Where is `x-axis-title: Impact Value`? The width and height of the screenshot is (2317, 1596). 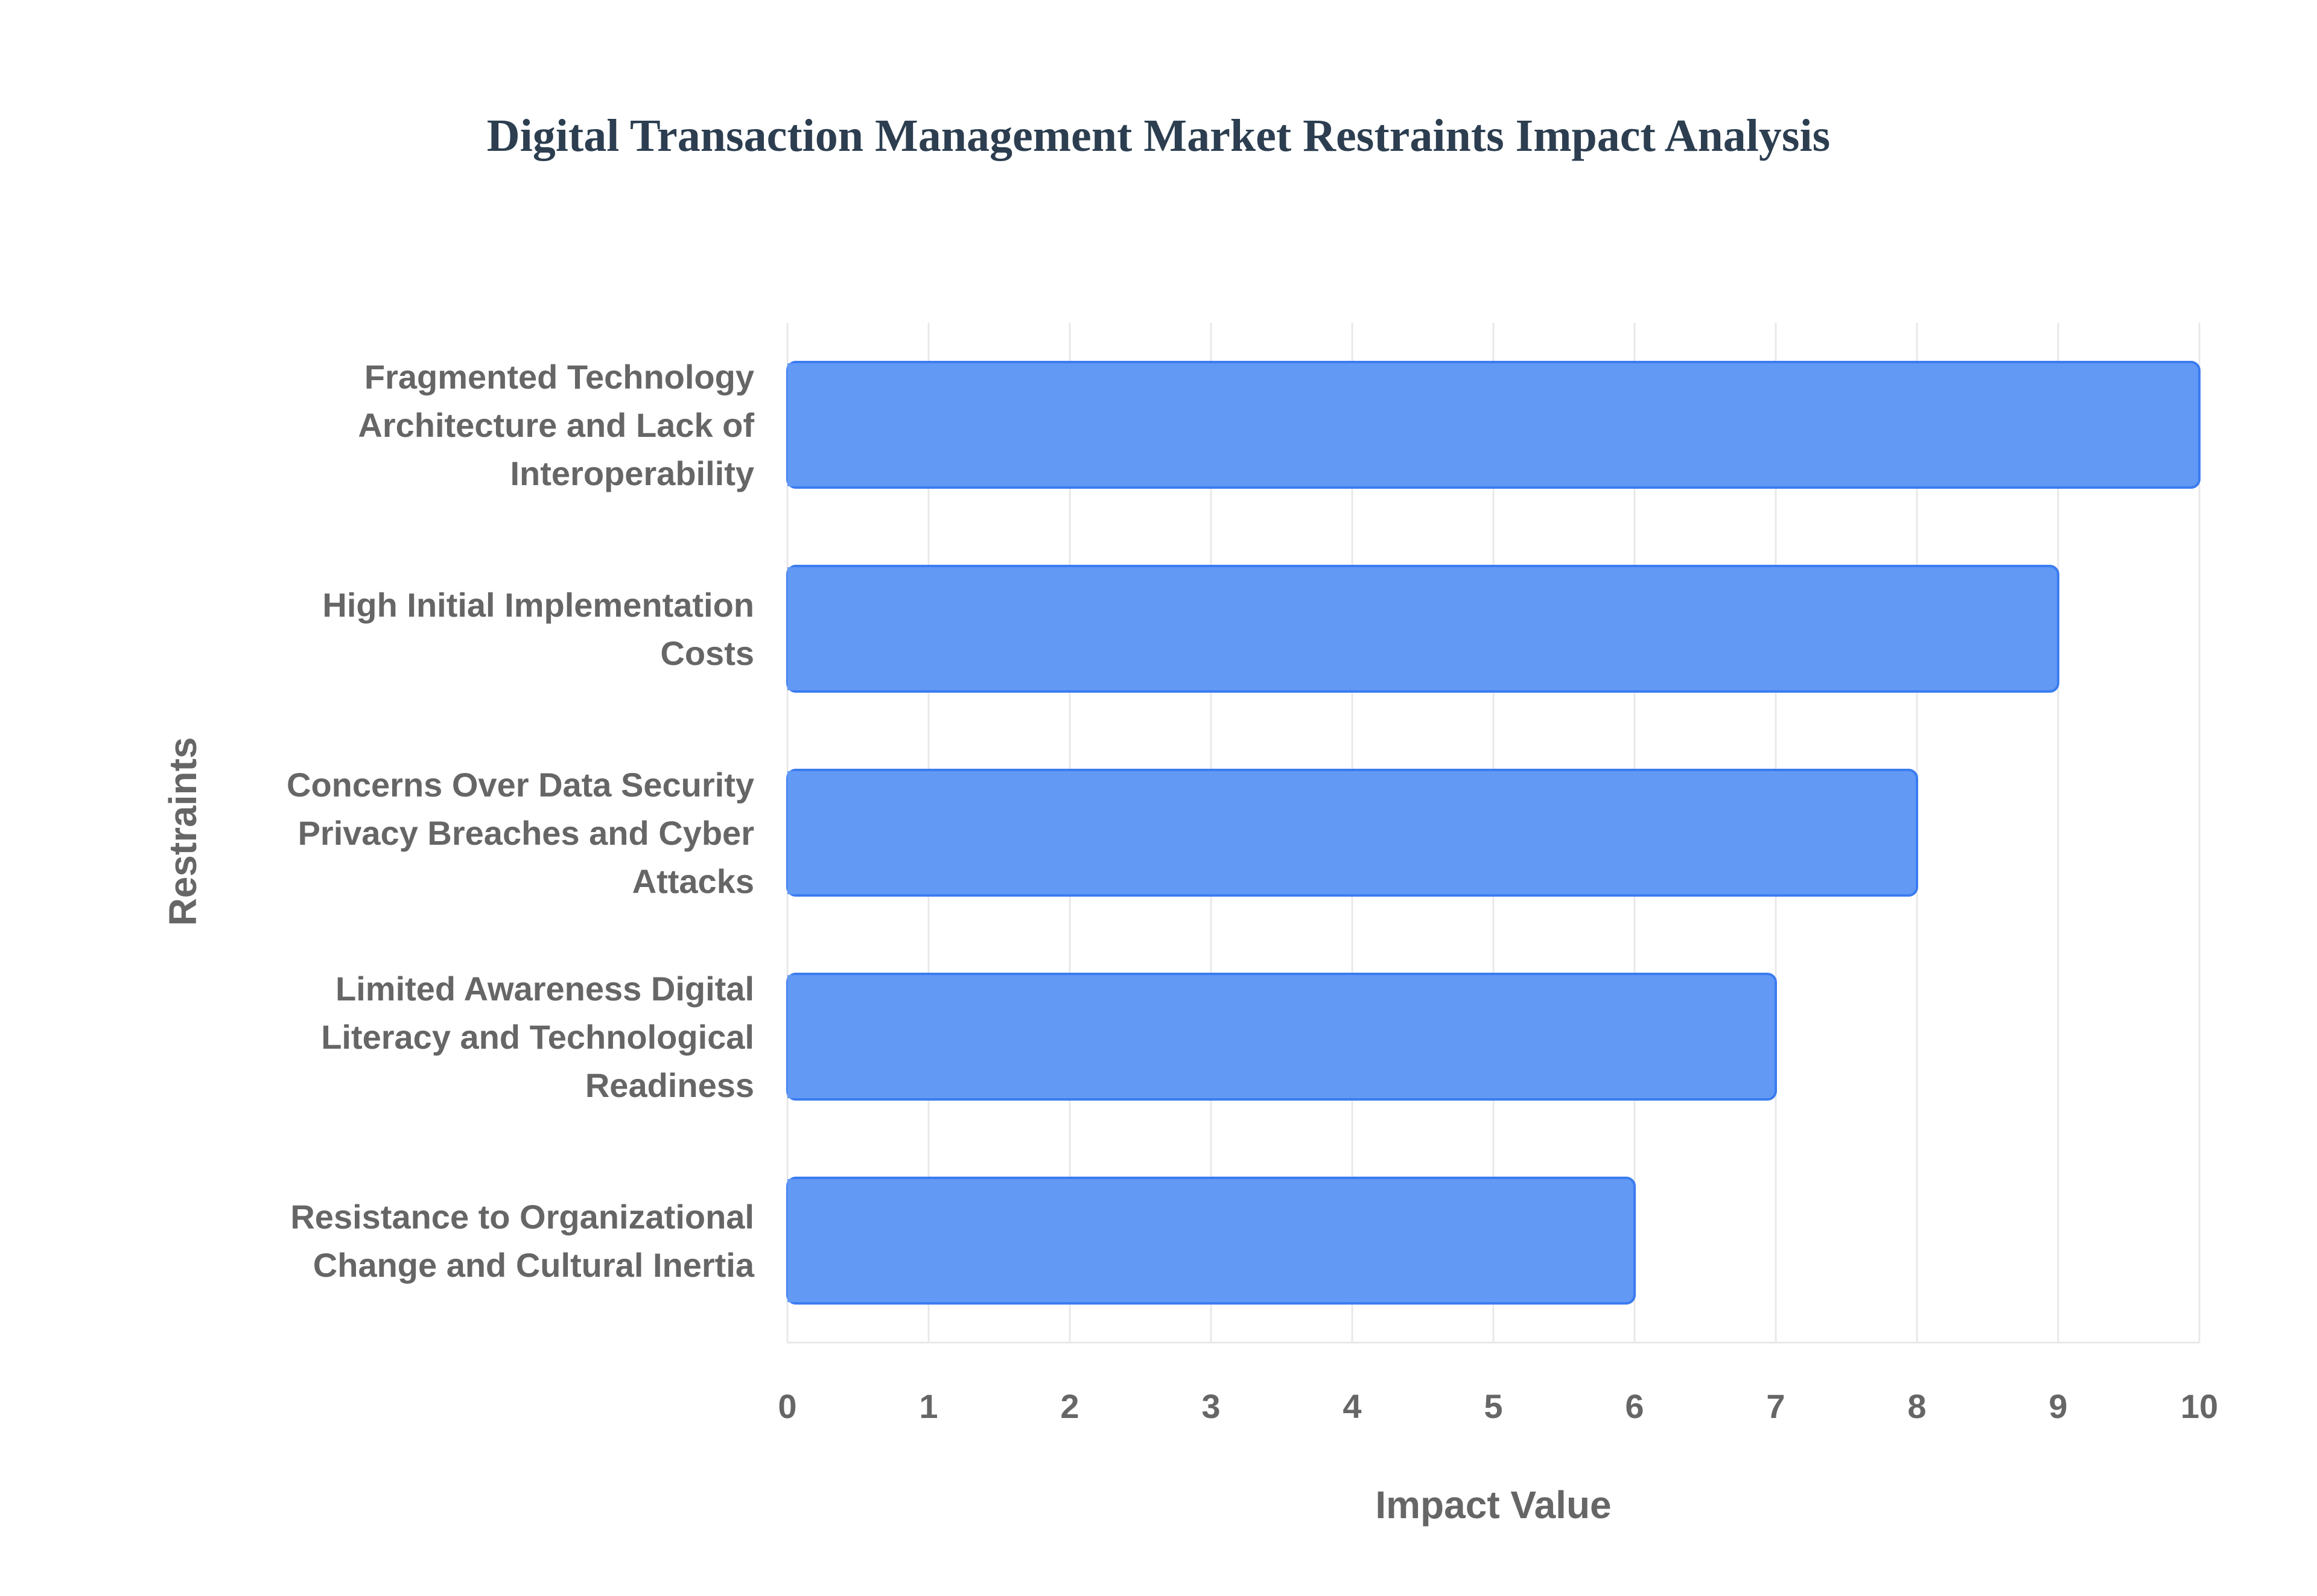 x-axis-title: Impact Value is located at coordinates (1493, 1505).